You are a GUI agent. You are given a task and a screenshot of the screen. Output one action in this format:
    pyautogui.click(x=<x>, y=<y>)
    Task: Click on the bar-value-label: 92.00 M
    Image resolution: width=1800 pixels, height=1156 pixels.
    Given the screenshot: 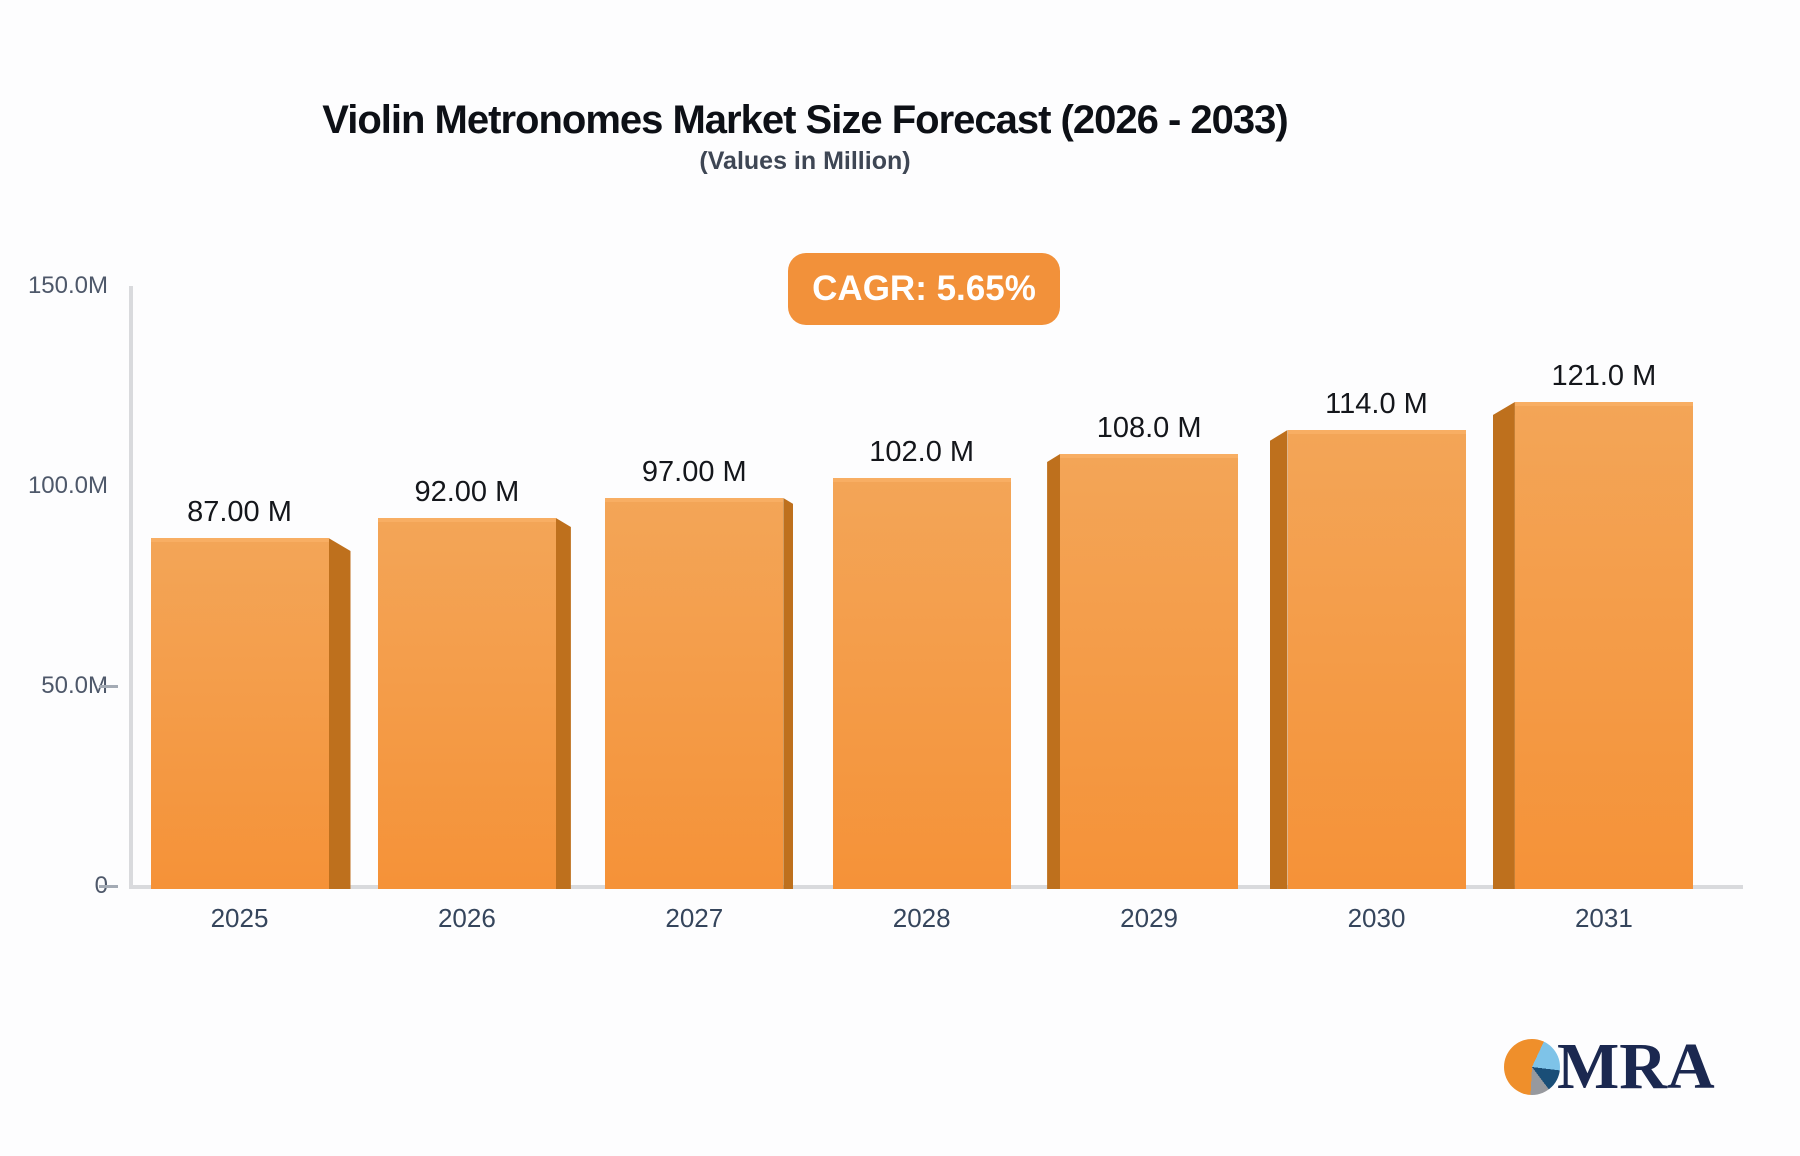 What is the action you would take?
    pyautogui.click(x=467, y=492)
    